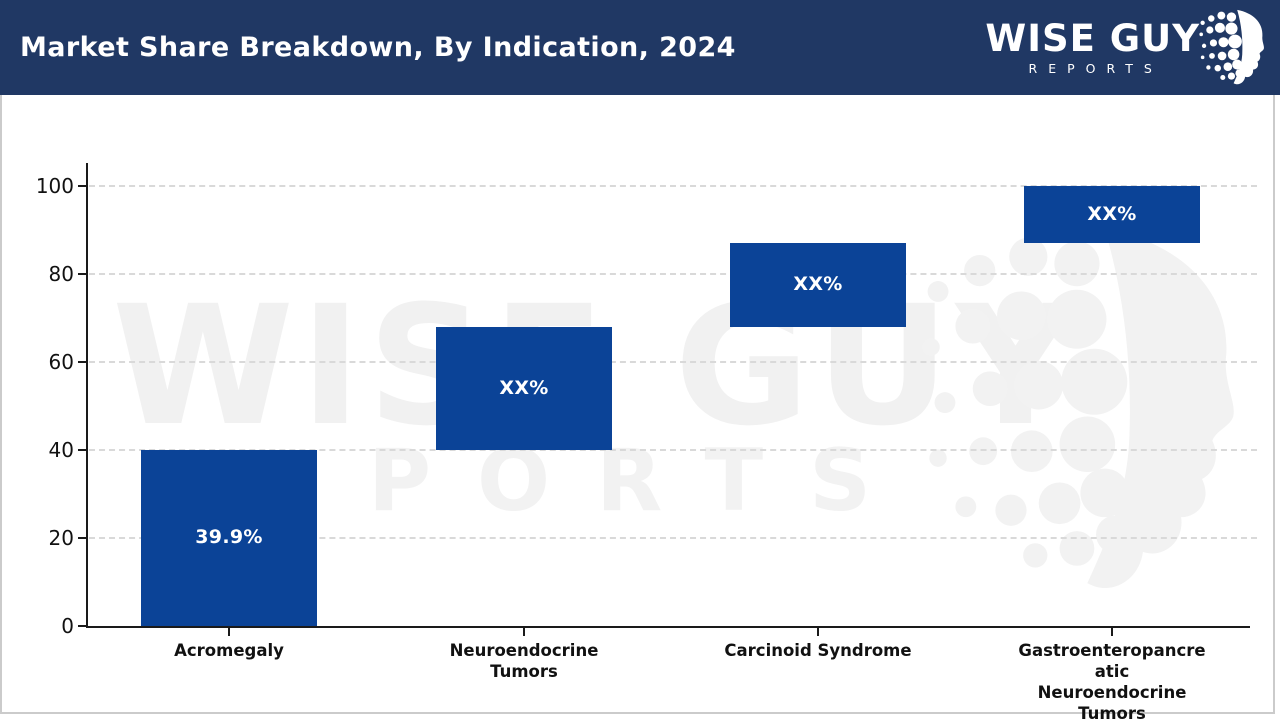  I want to click on y-tick-label-80: 80, so click(61, 274).